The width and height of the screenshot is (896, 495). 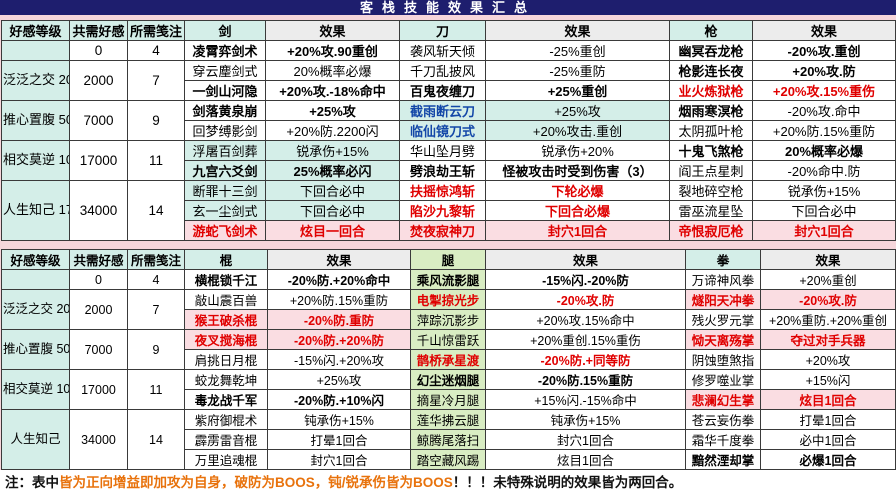 I want to click on header-notes: 所需笺注, so click(x=156, y=259).